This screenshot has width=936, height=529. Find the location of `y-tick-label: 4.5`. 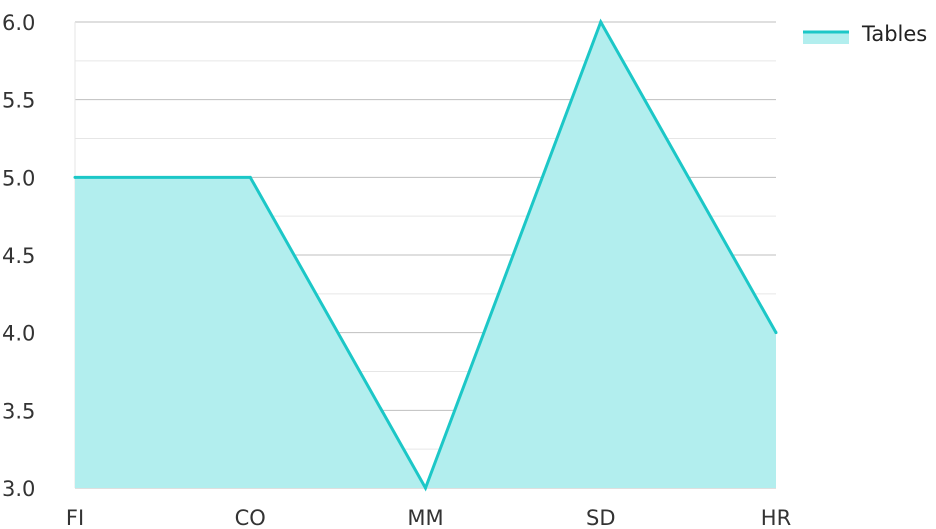

y-tick-label: 4.5 is located at coordinates (18, 256).